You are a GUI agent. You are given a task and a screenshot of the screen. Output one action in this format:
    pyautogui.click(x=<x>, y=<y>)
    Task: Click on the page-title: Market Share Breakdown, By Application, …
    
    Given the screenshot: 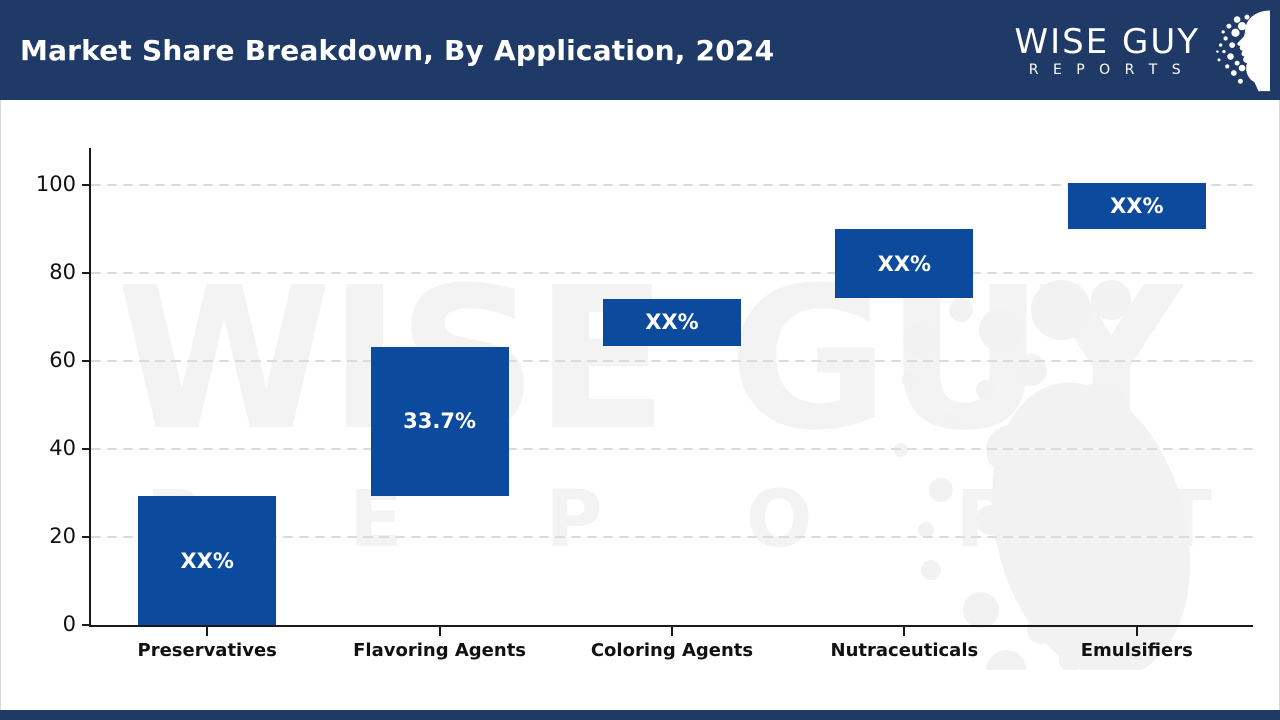 What is the action you would take?
    pyautogui.click(x=397, y=50)
    